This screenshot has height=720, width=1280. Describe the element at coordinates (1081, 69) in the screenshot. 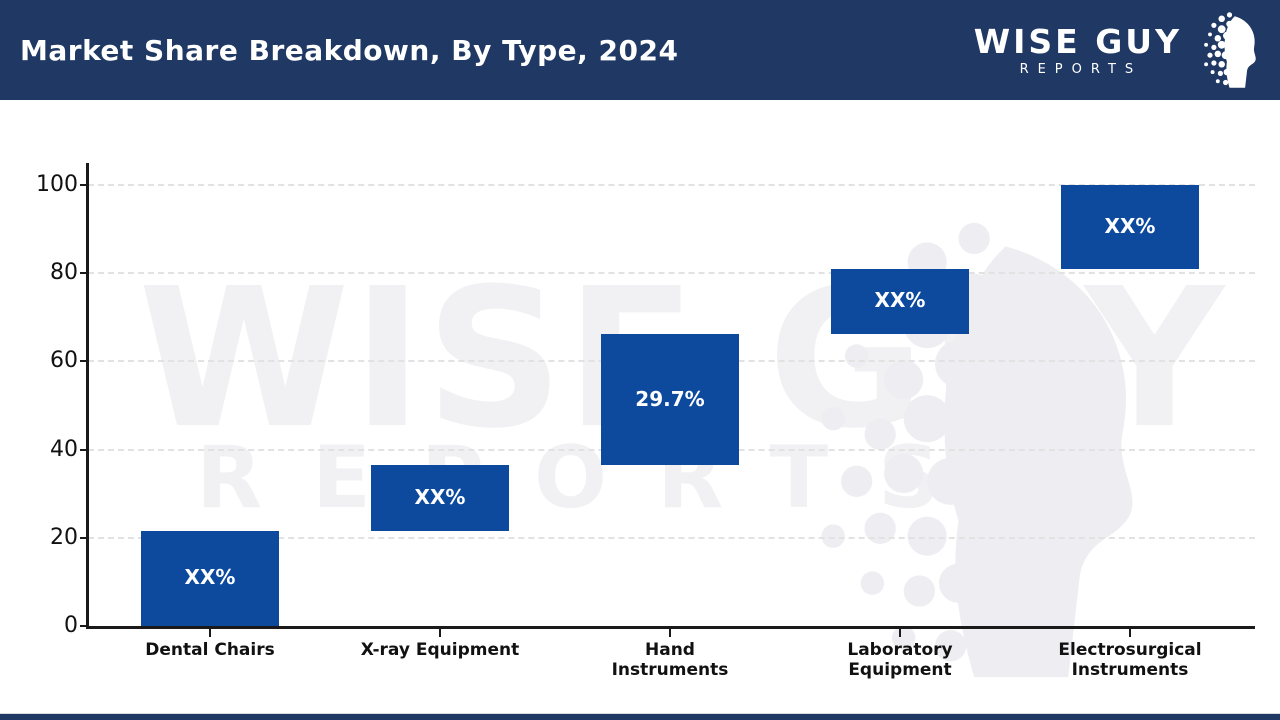

I see `brand-subname: REPORTS` at that location.